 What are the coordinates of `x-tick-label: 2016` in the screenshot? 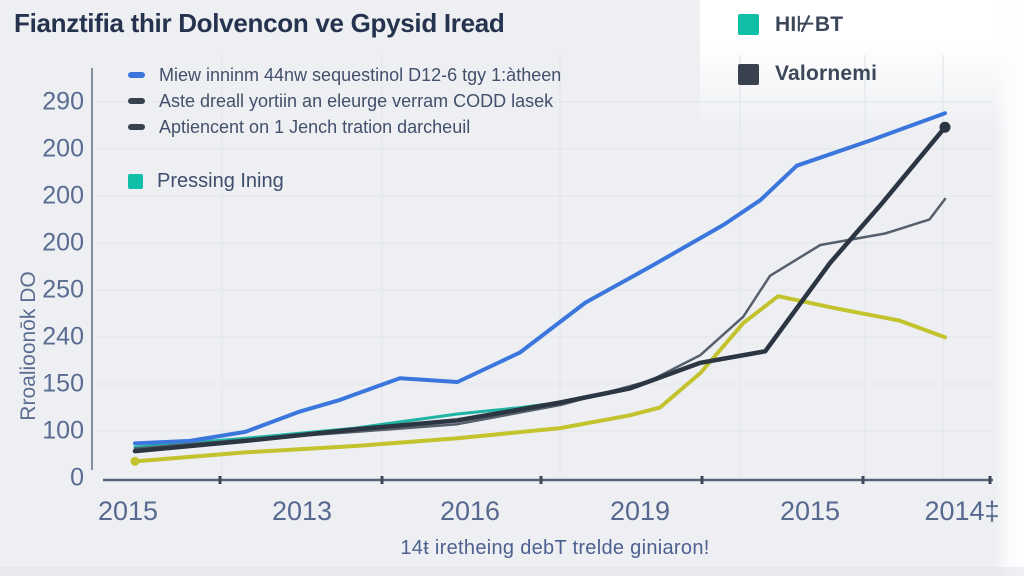 It's located at (470, 511).